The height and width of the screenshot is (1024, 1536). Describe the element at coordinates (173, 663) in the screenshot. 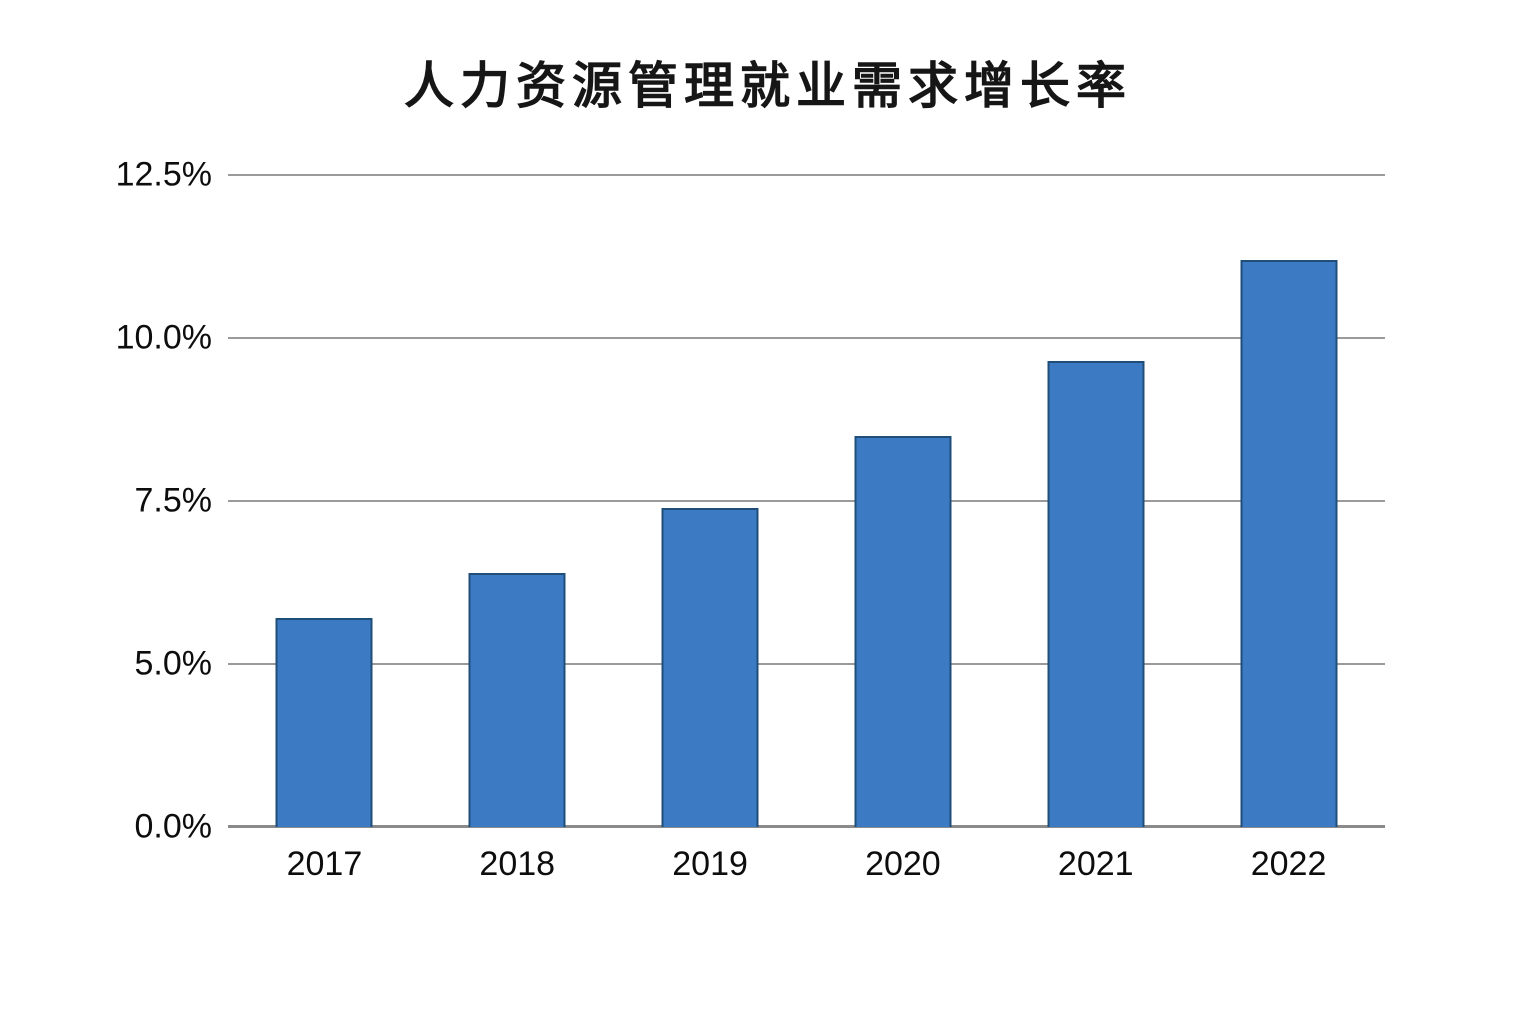

I see `y-tick-label-5.0%: 5.0%` at that location.